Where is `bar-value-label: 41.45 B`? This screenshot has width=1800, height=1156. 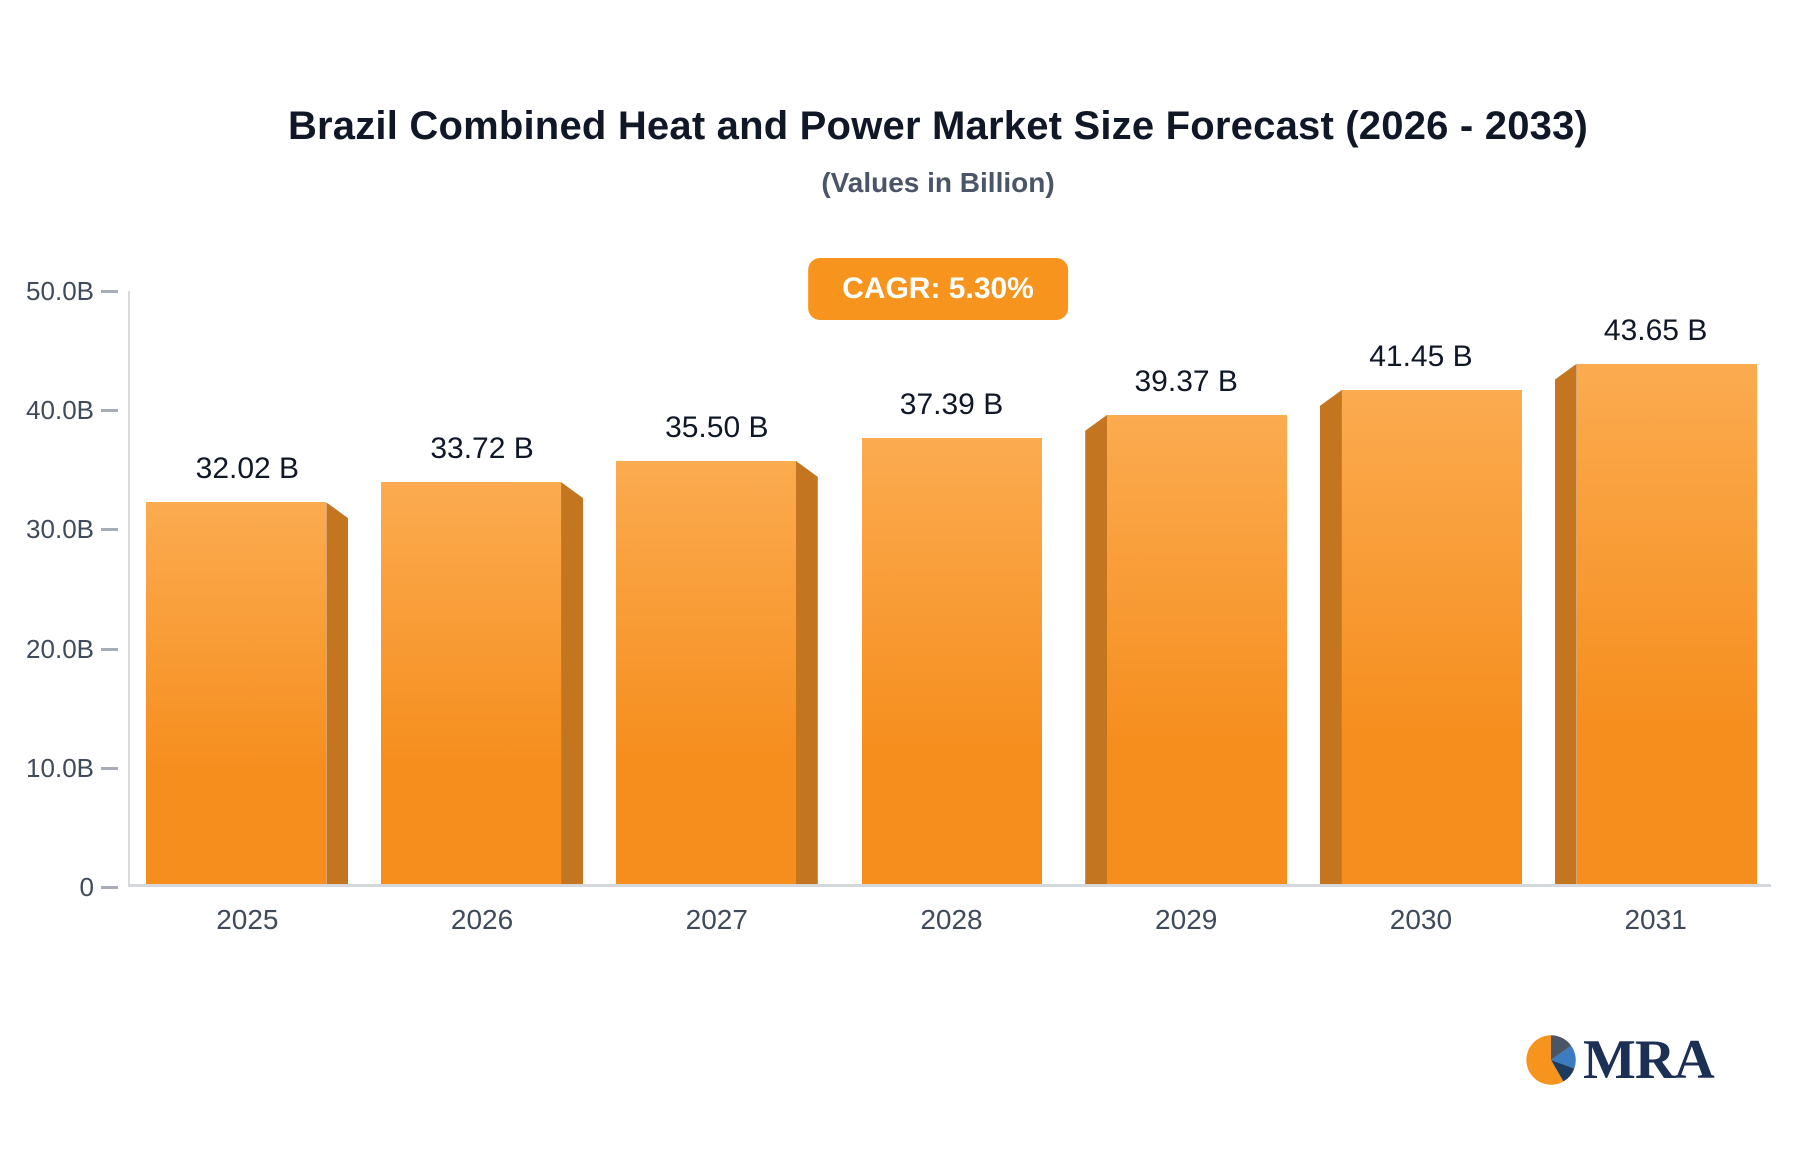
bar-value-label: 41.45 B is located at coordinates (1421, 356).